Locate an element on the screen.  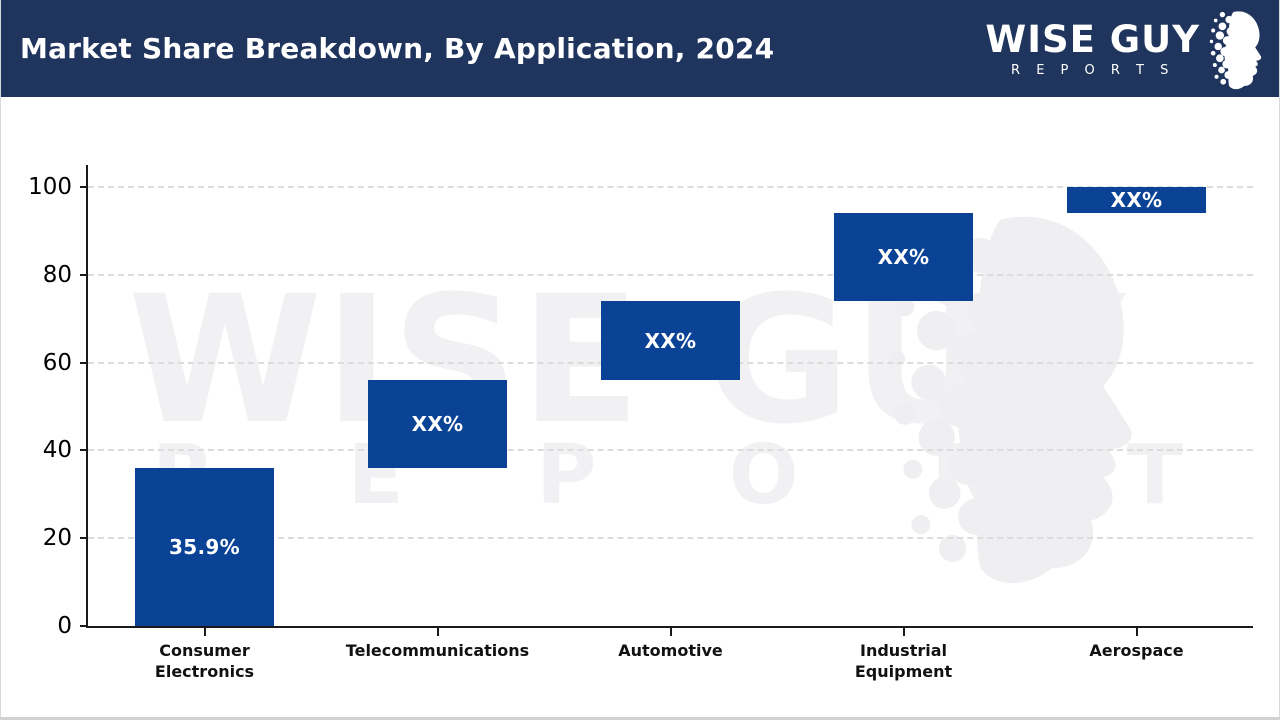
y-tick-label-40: 40 is located at coordinates (57, 450).